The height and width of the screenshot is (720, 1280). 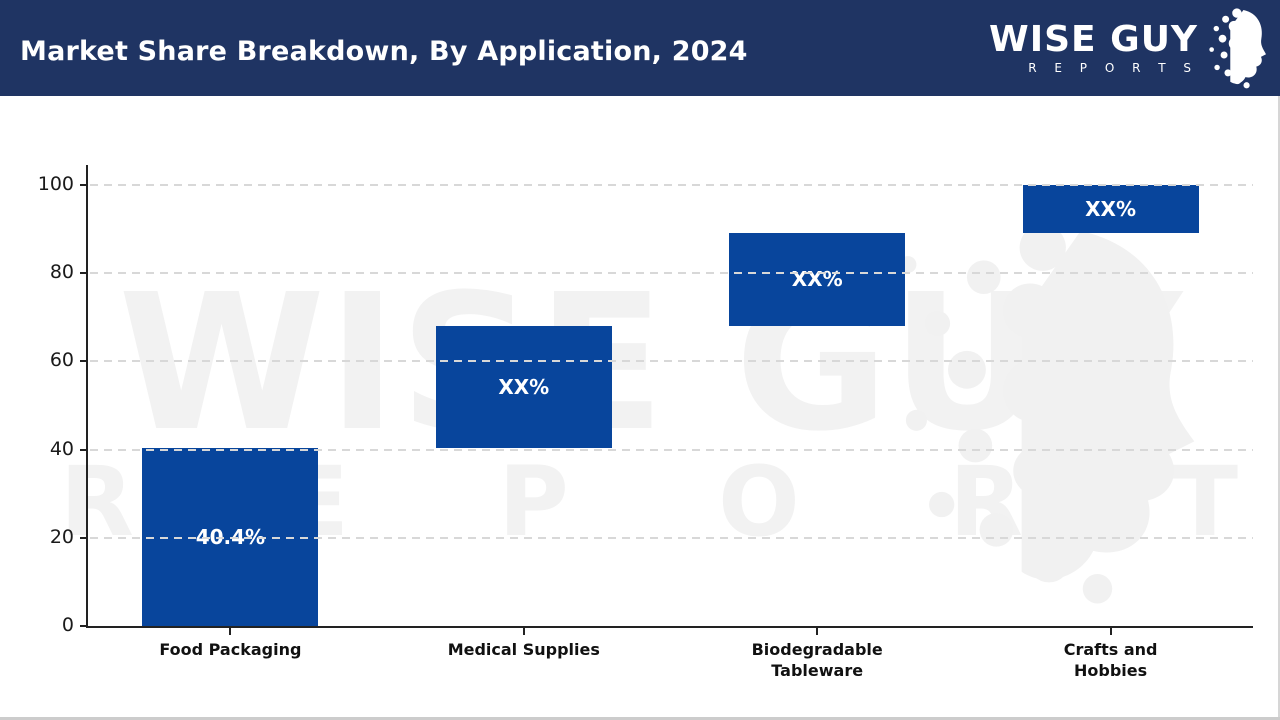 I want to click on x-axis-line, so click(x=669, y=627).